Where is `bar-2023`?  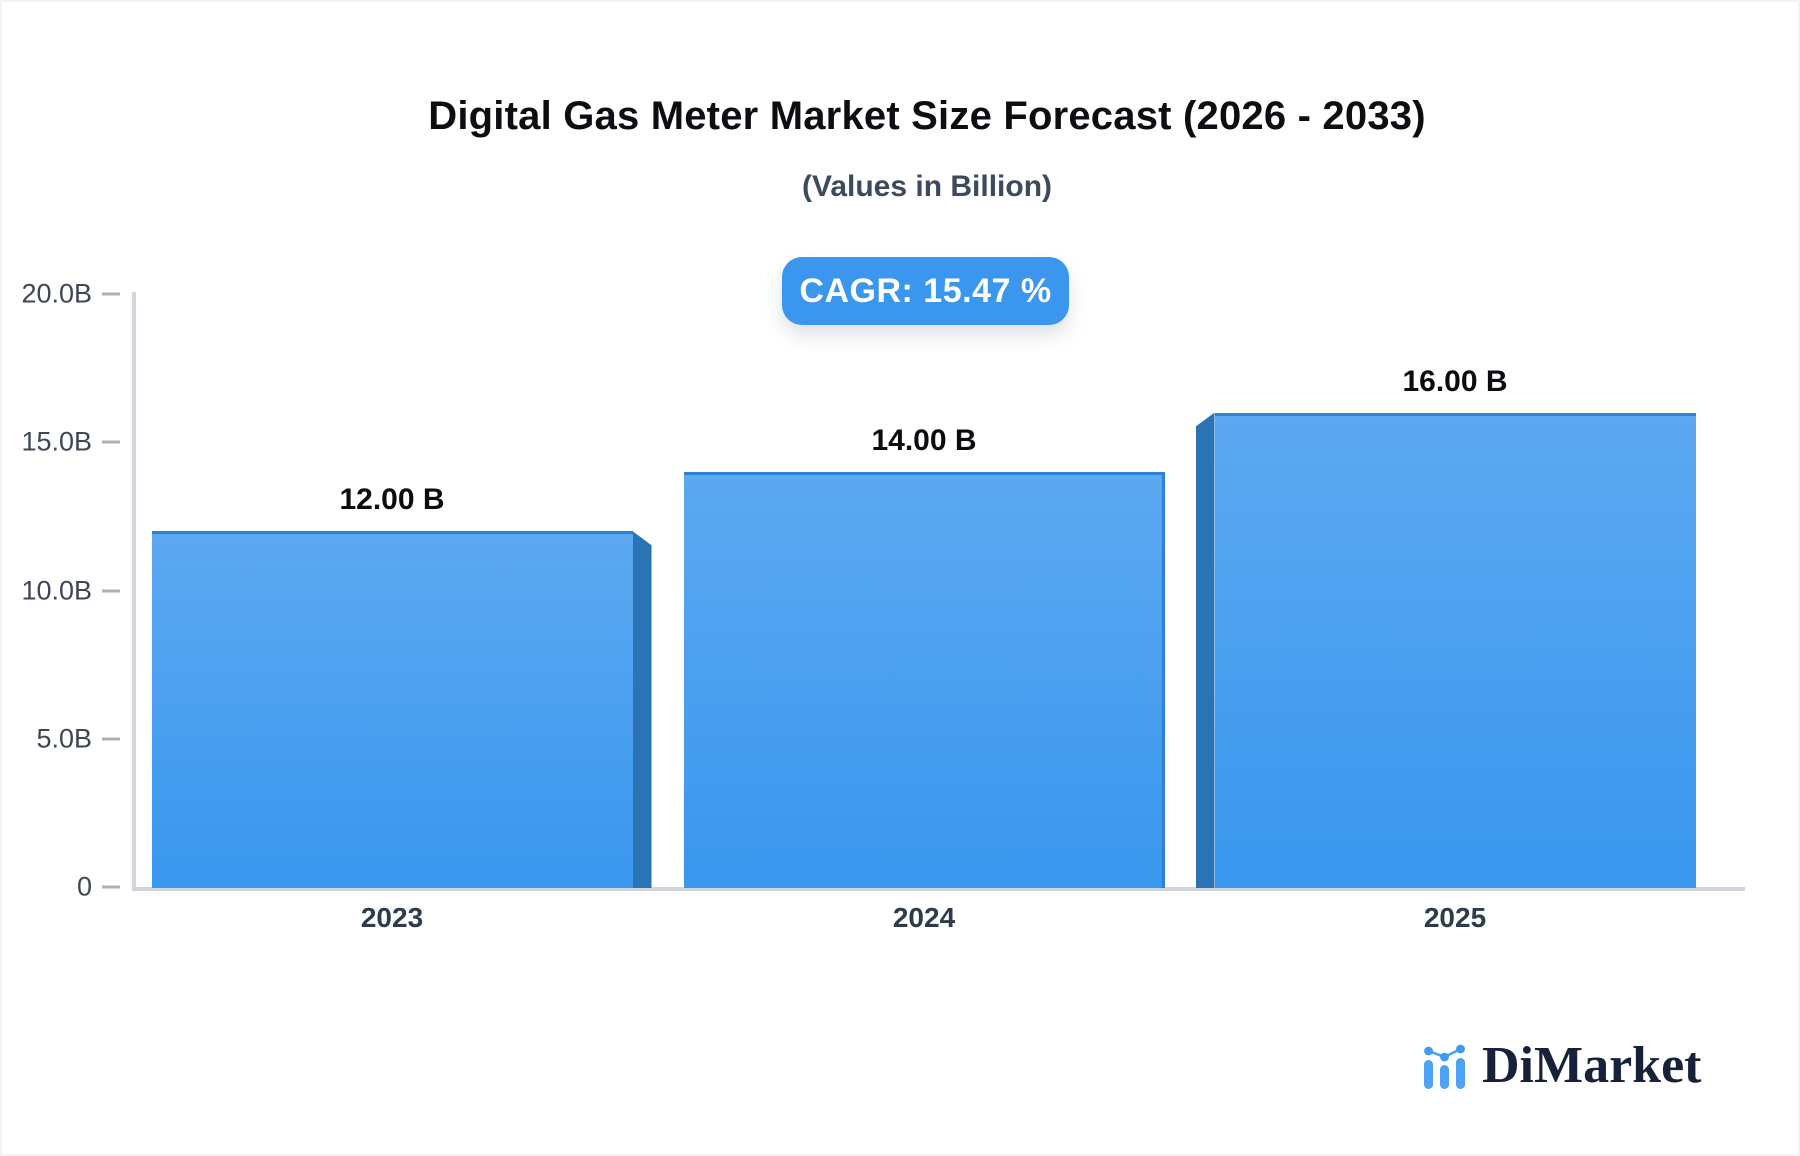
bar-2023 is located at coordinates (392, 709).